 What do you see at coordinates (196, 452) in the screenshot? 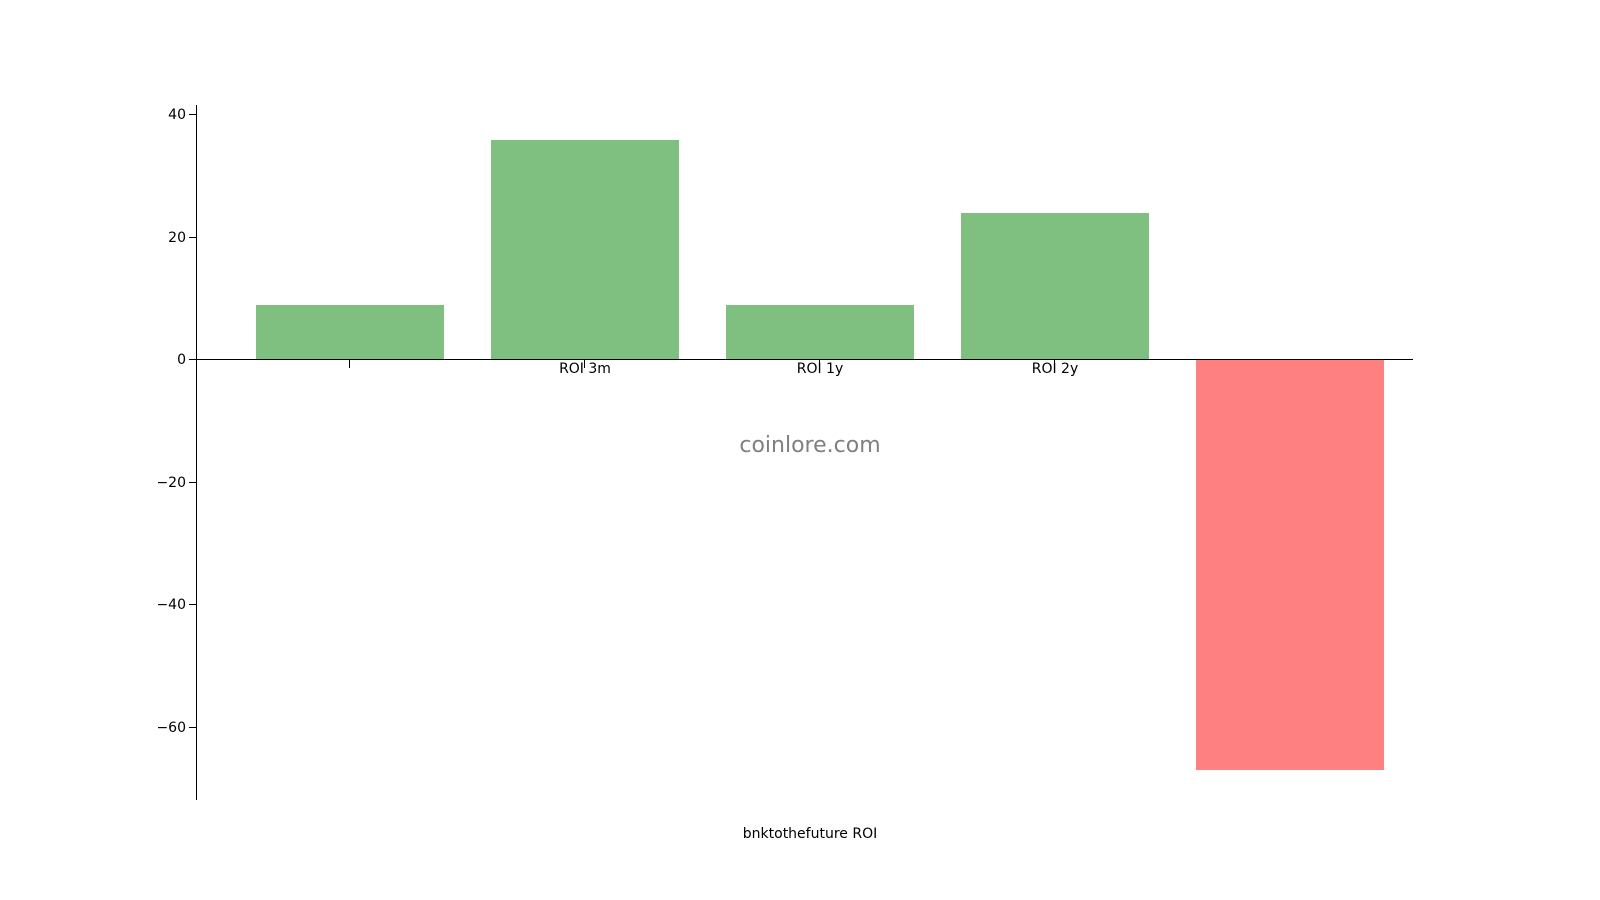
I see `y-axis-line` at bounding box center [196, 452].